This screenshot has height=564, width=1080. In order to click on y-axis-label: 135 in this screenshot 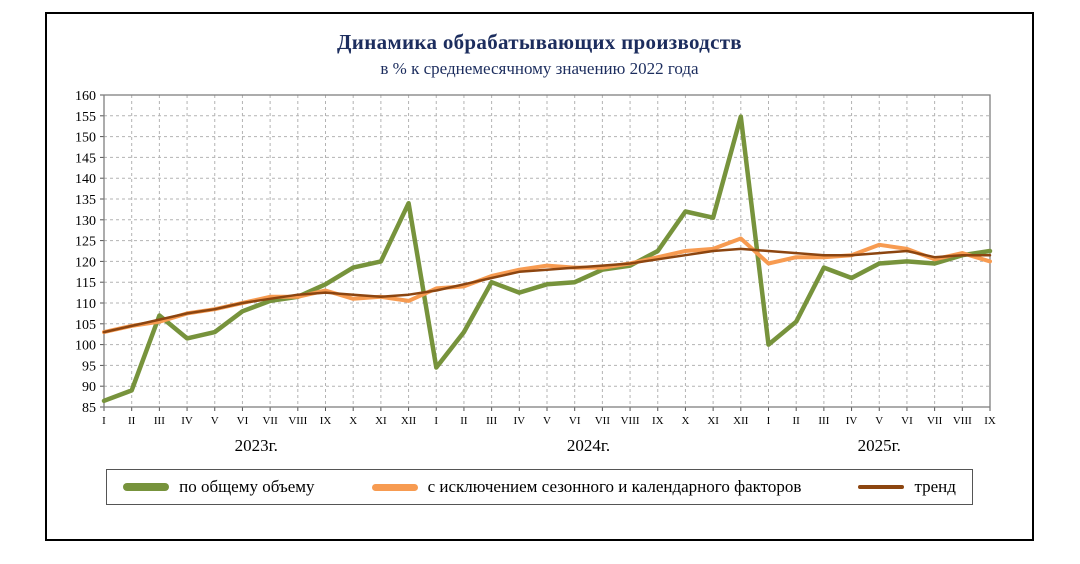, I will do `click(85, 200)`.